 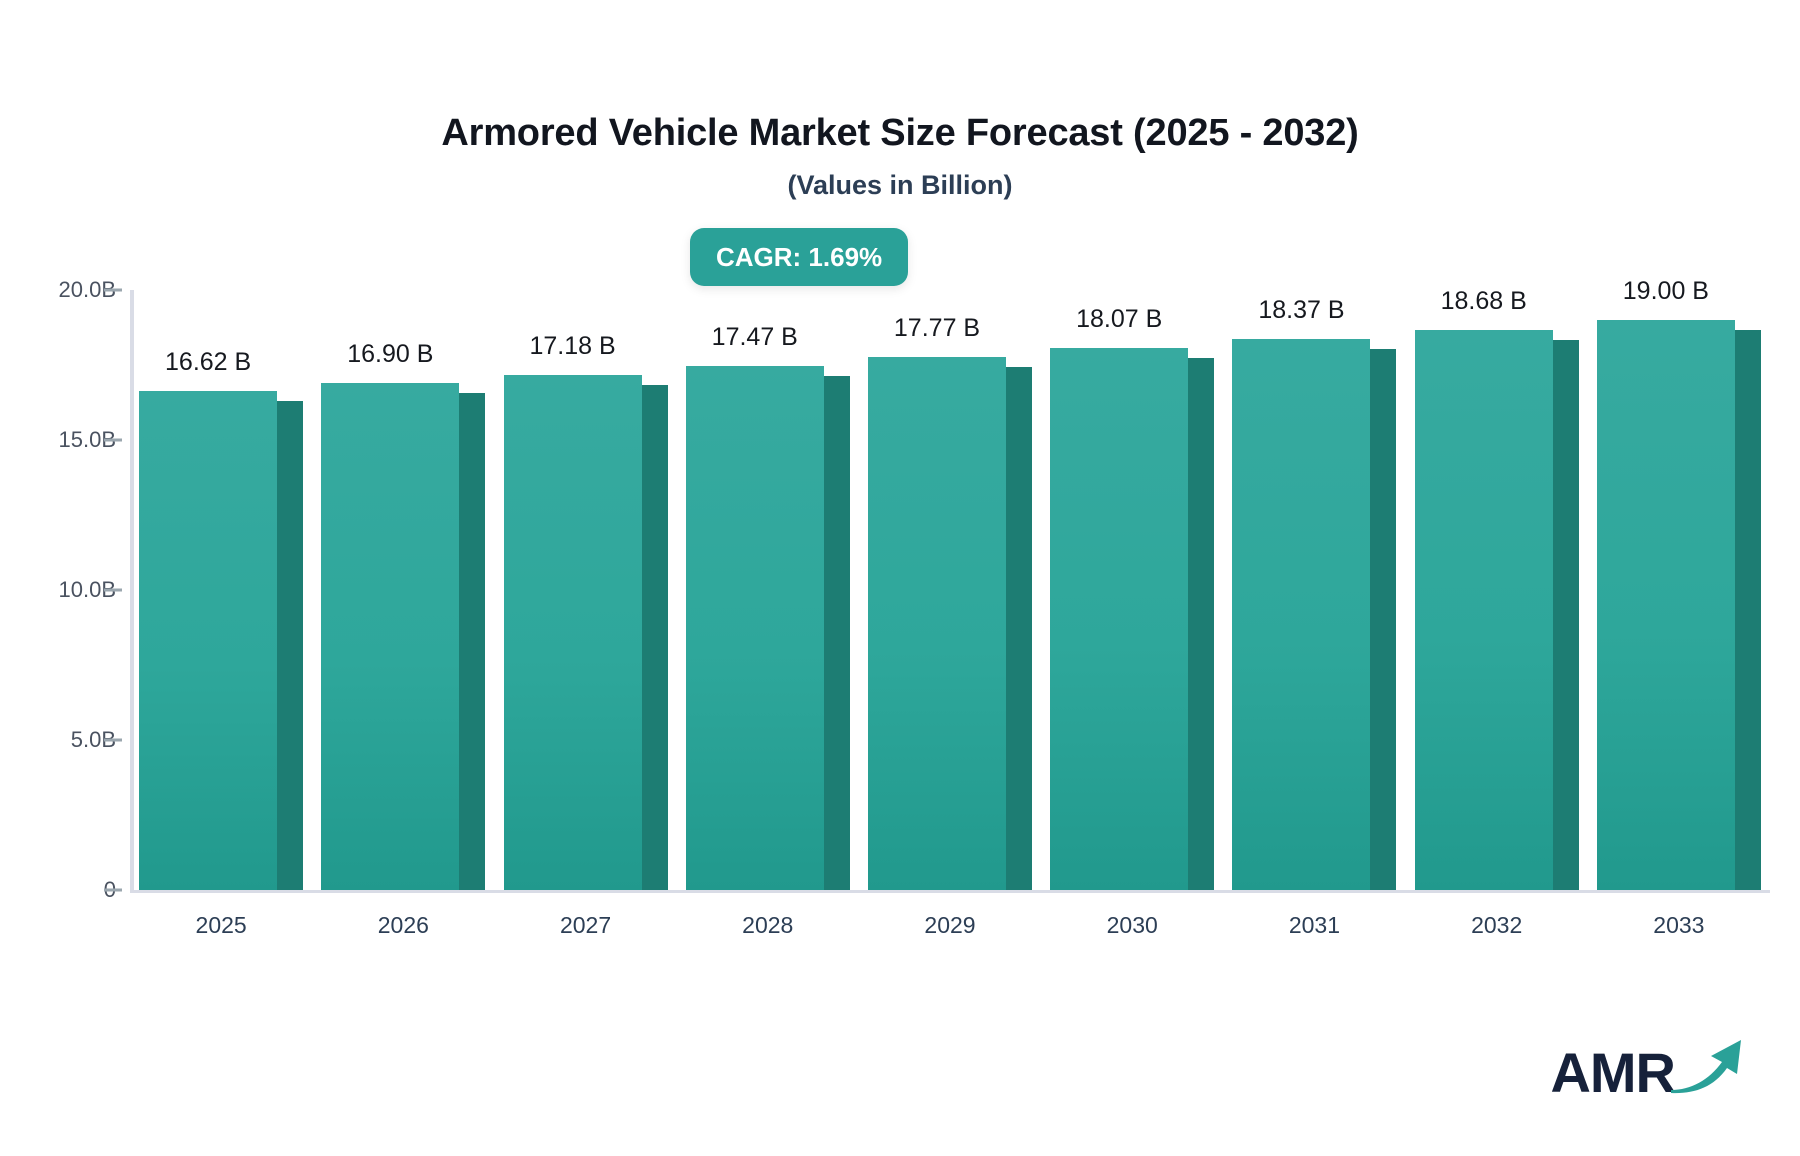 I want to click on x-axis-line, so click(x=950, y=891).